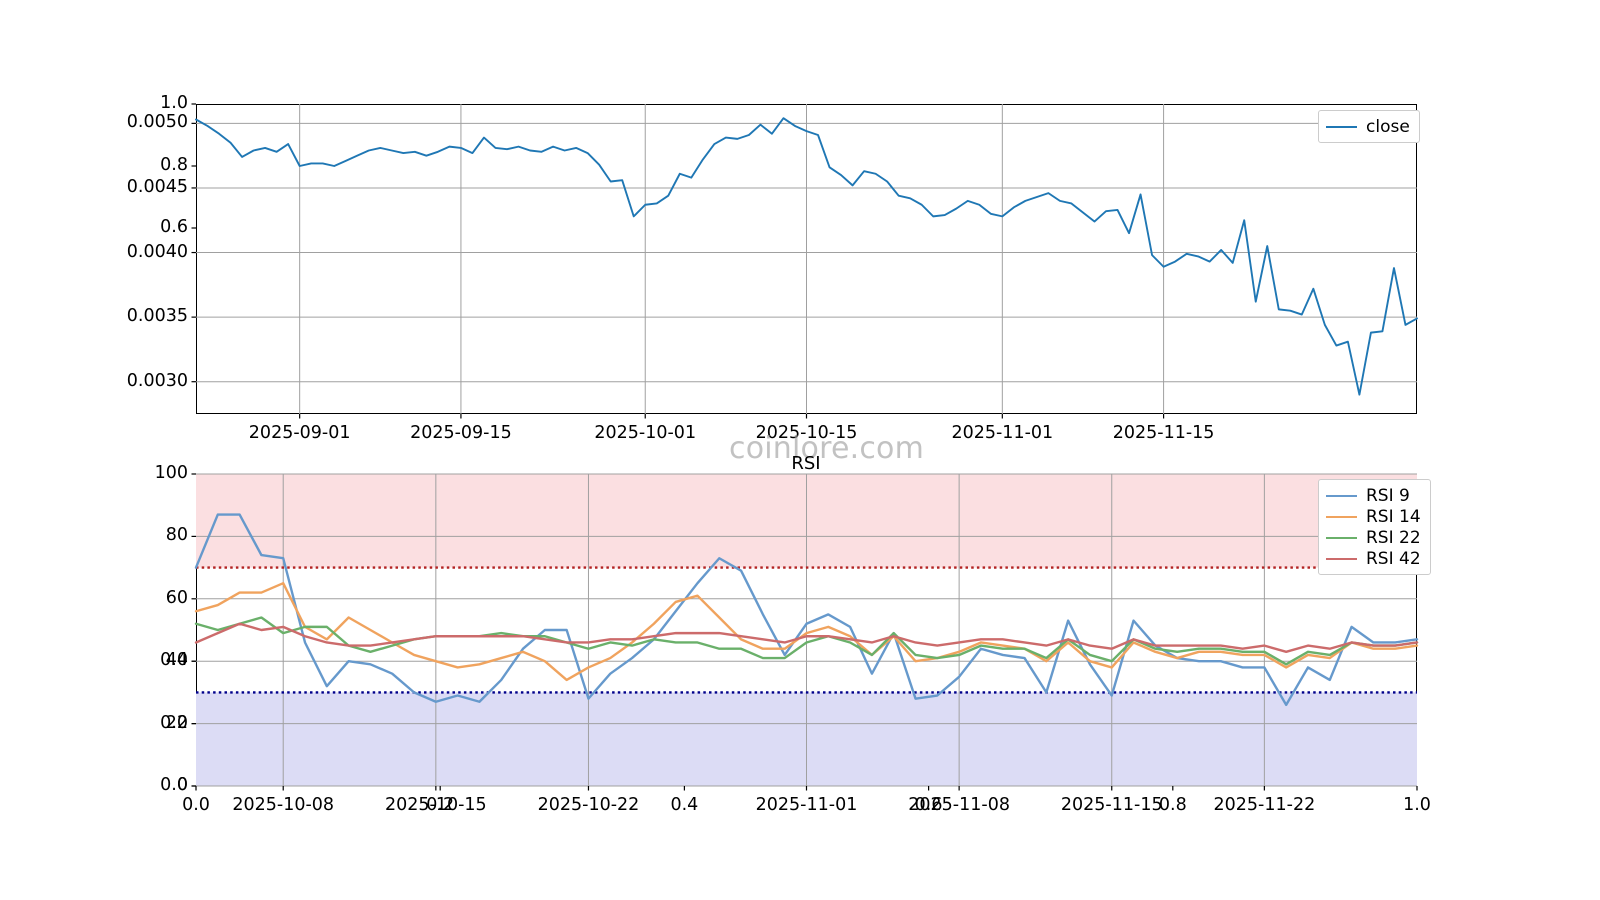 Image resolution: width=1600 pixels, height=900 pixels. What do you see at coordinates (461, 433) in the screenshot?
I see `price-x-tick-2025-09-15: 2025-09-15` at bounding box center [461, 433].